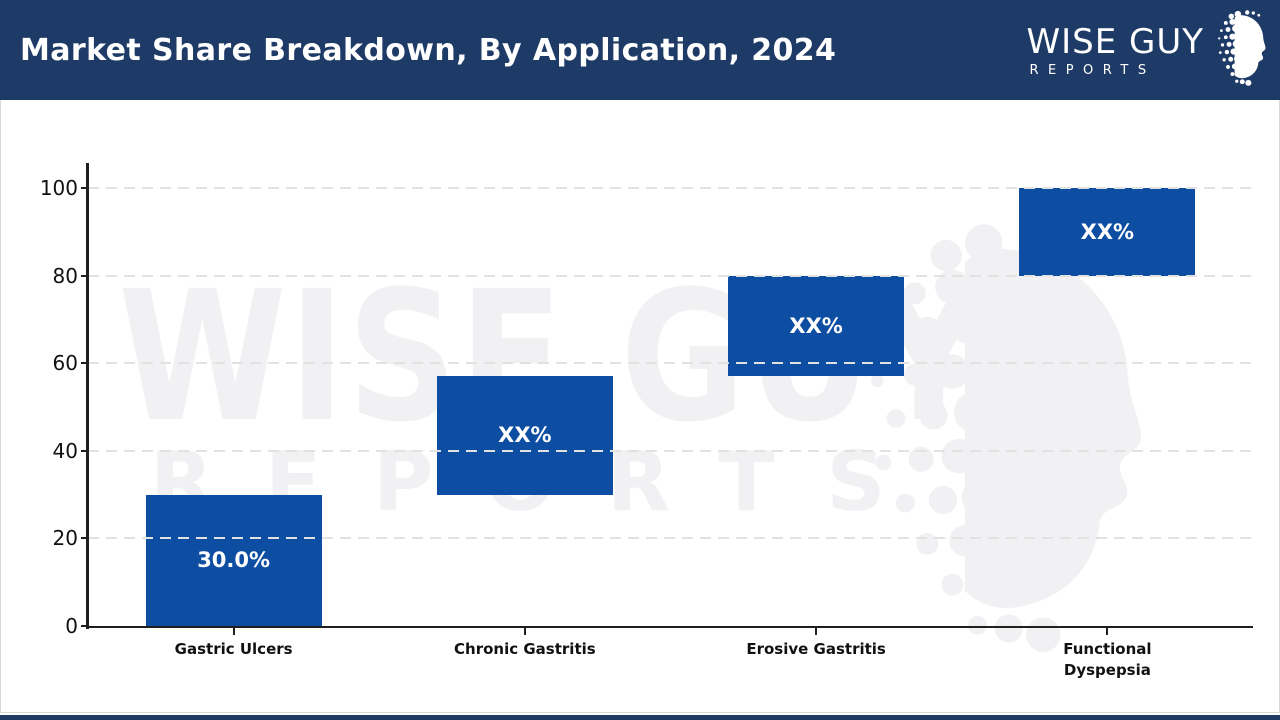  Describe the element at coordinates (640, 717) in the screenshot. I see `footer-bar` at that location.